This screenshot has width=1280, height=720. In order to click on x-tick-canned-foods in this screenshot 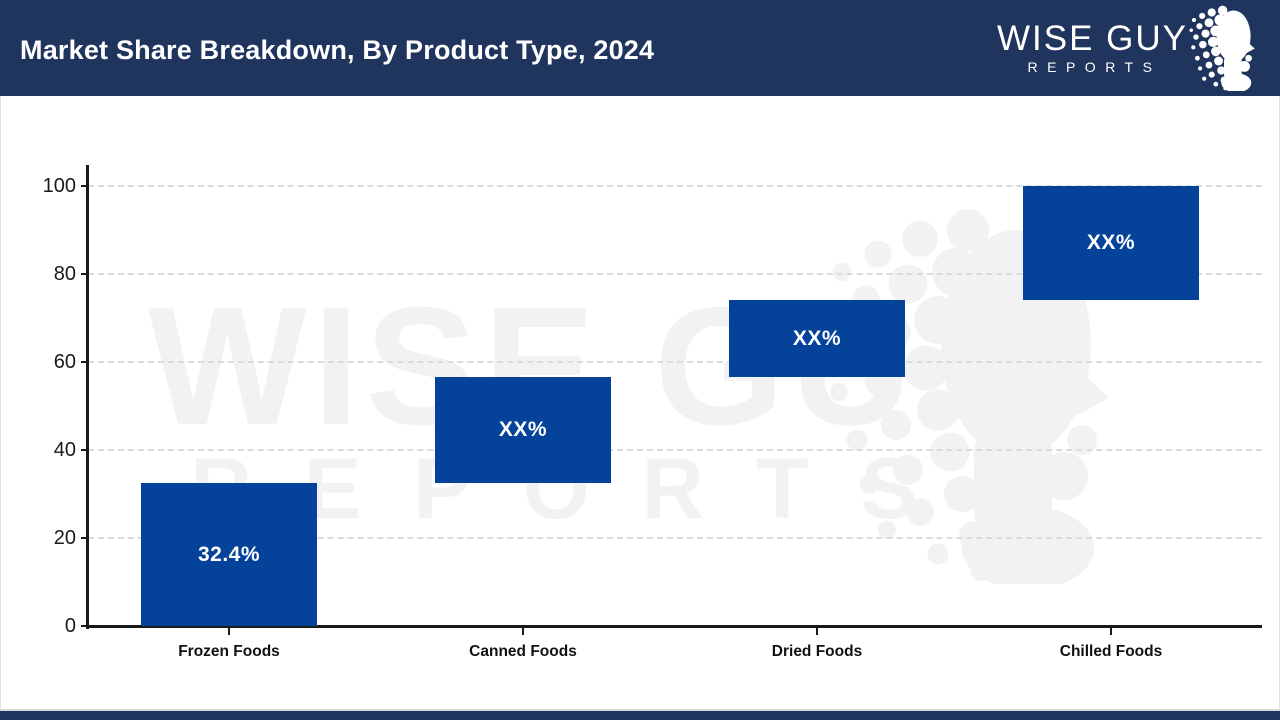, I will do `click(523, 631)`.